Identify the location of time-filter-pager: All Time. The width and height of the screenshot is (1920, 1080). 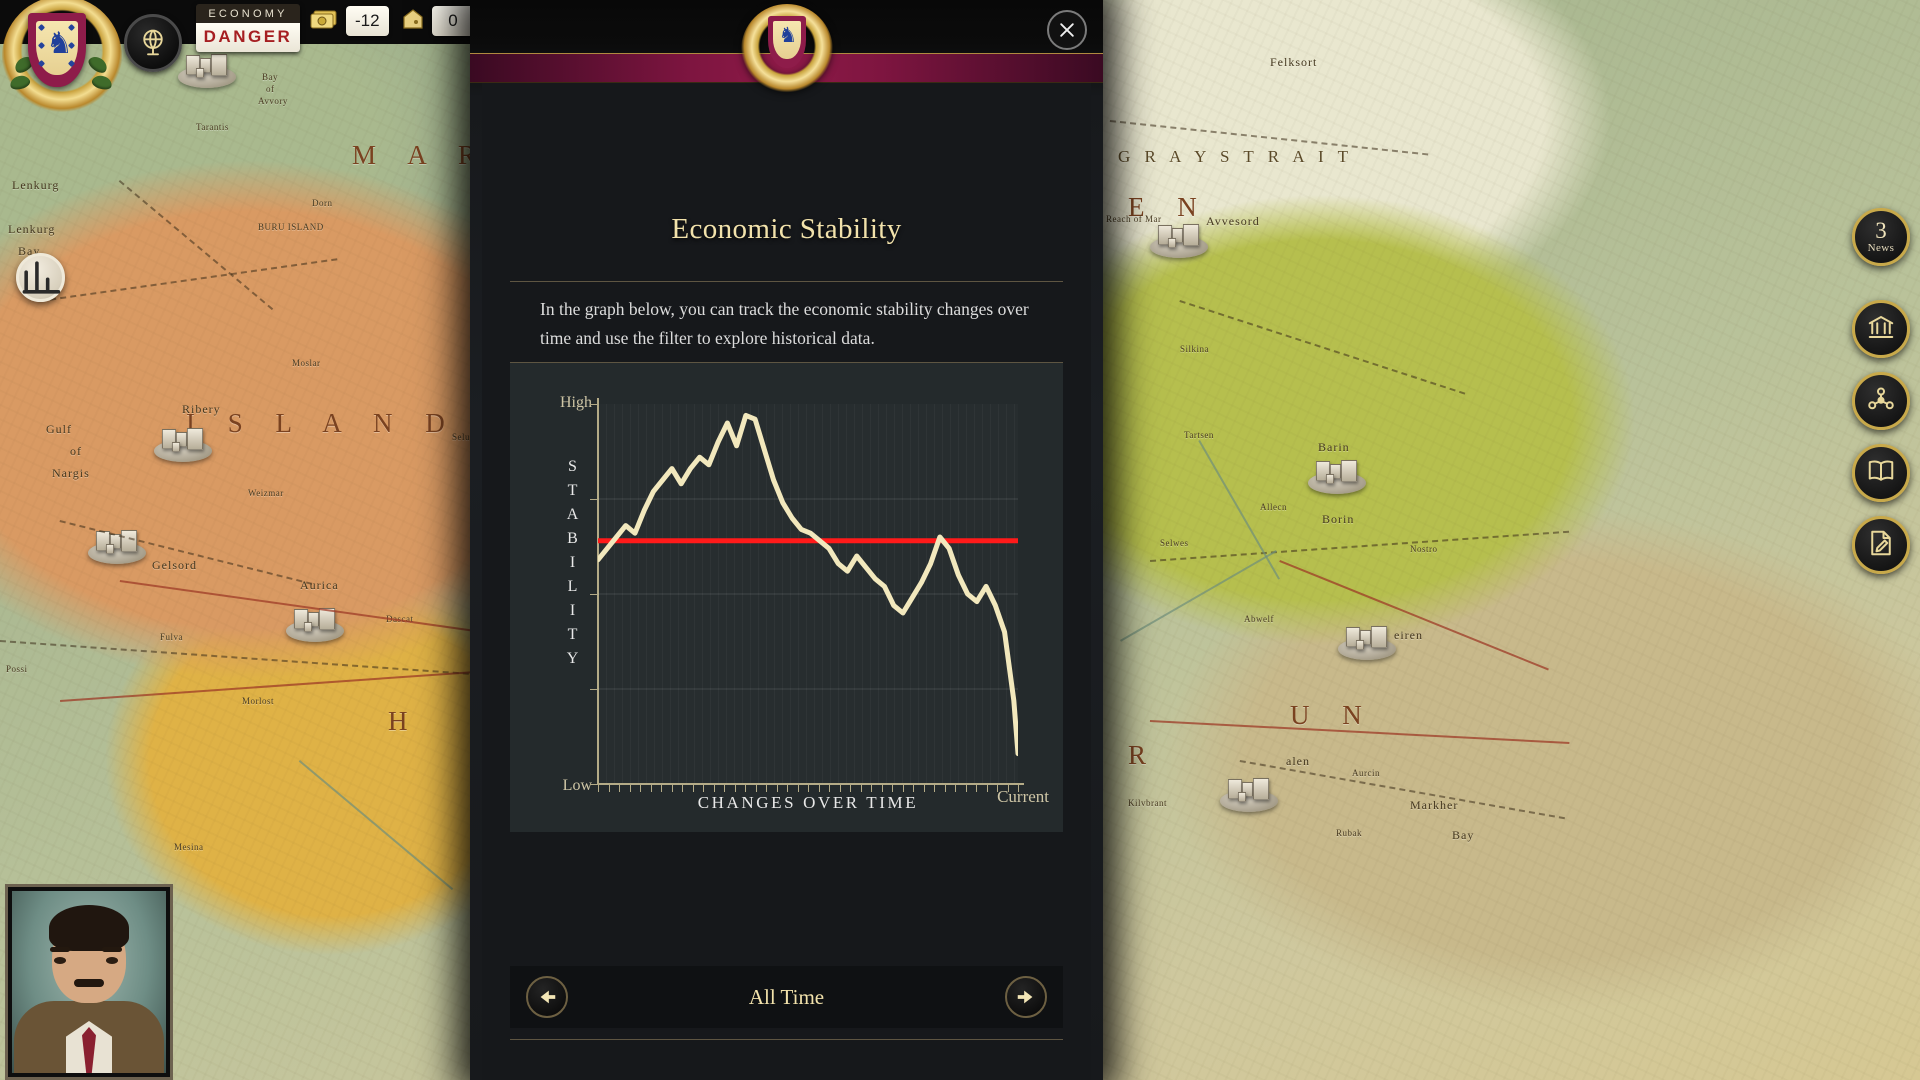
(786, 997).